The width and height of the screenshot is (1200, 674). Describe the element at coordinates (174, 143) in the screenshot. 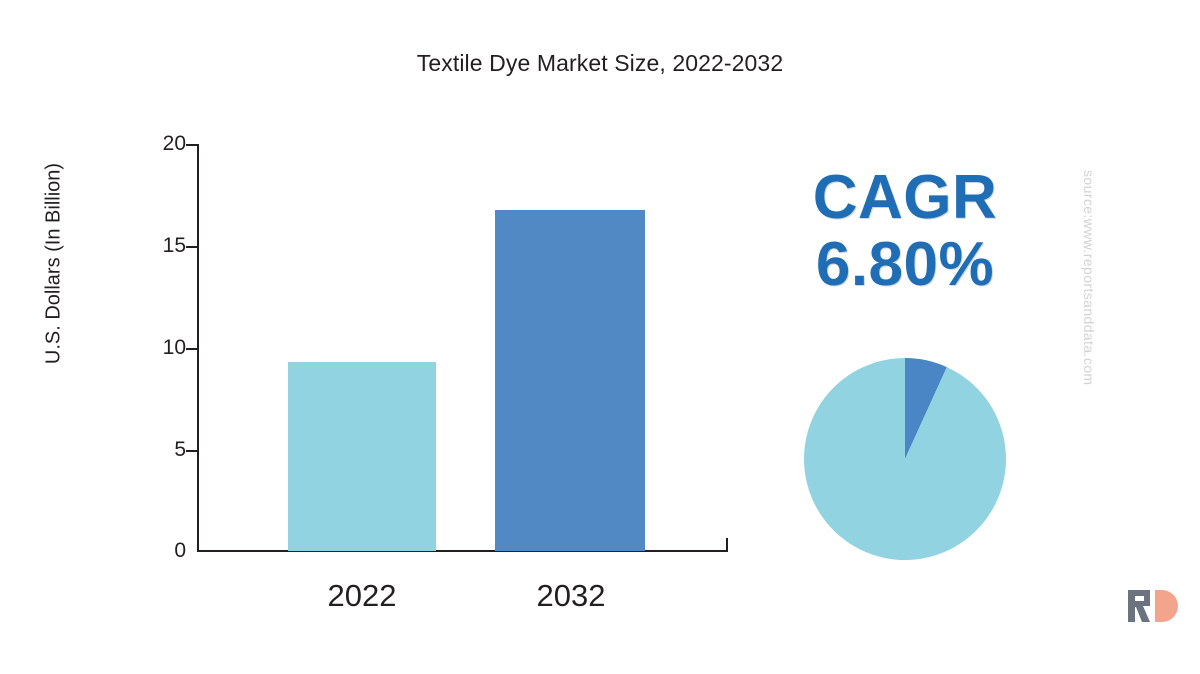

I see `y-tick-label: 20` at that location.